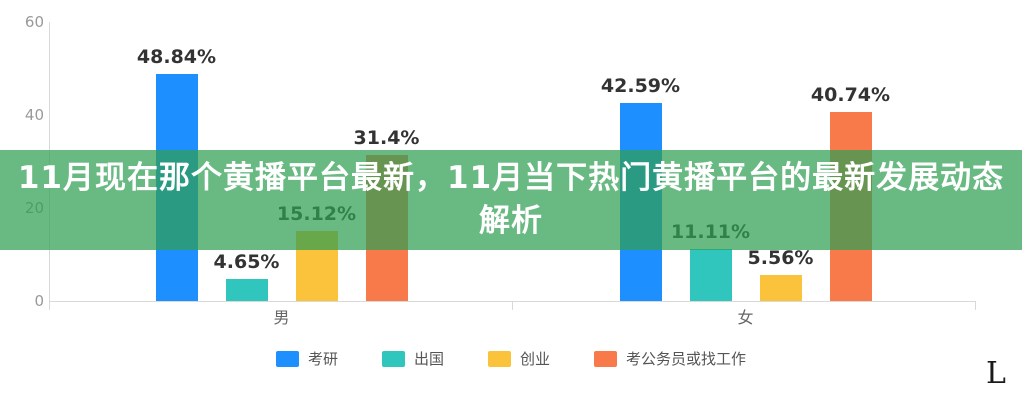 This screenshot has width=1022, height=400. What do you see at coordinates (428, 359) in the screenshot?
I see `legend-label: 出国` at bounding box center [428, 359].